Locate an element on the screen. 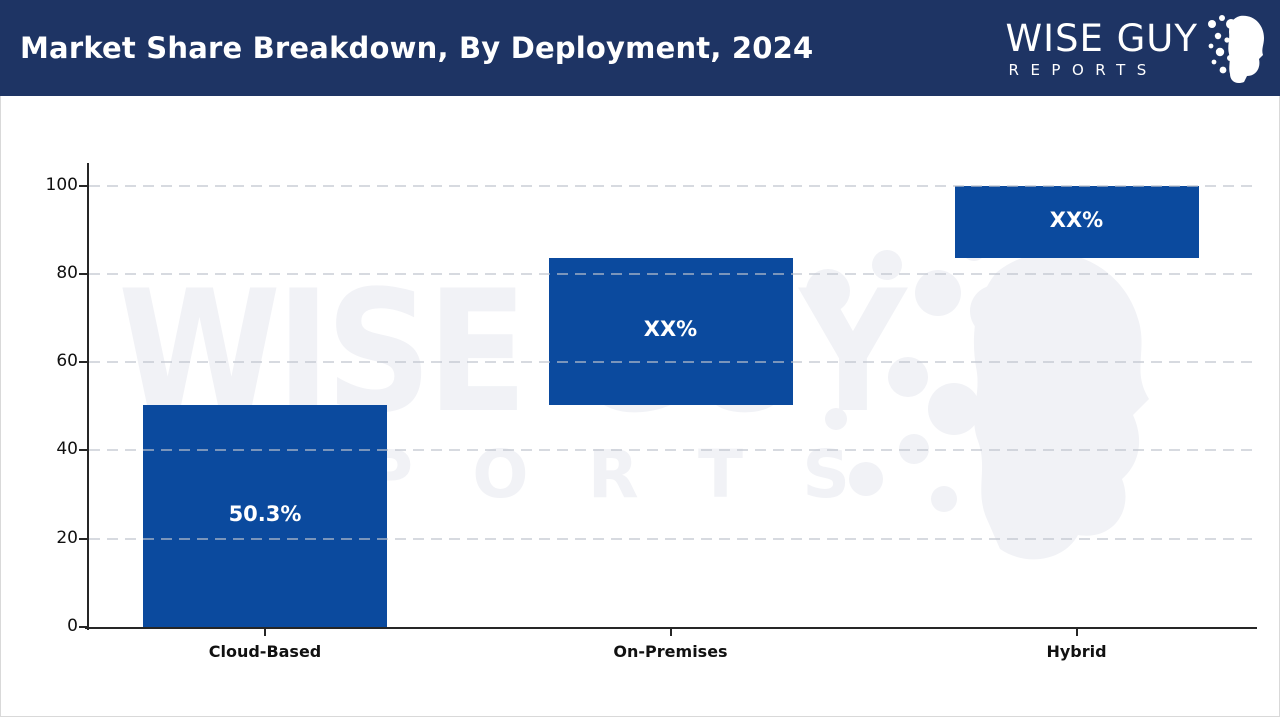 The height and width of the screenshot is (720, 1280). brand-name: WISE GUY is located at coordinates (1101, 38).